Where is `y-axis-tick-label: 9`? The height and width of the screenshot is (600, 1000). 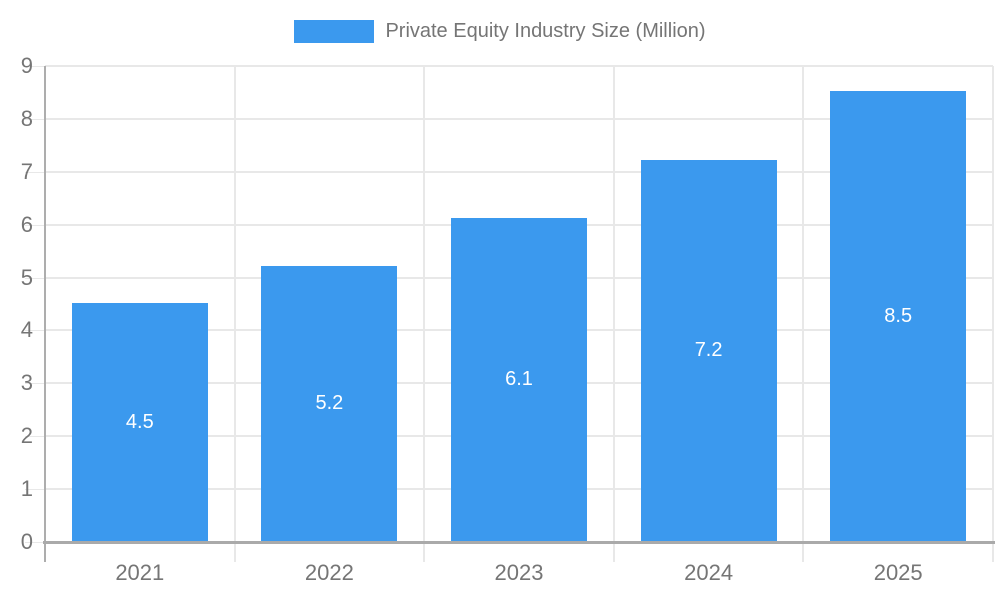 y-axis-tick-label: 9 is located at coordinates (26, 65).